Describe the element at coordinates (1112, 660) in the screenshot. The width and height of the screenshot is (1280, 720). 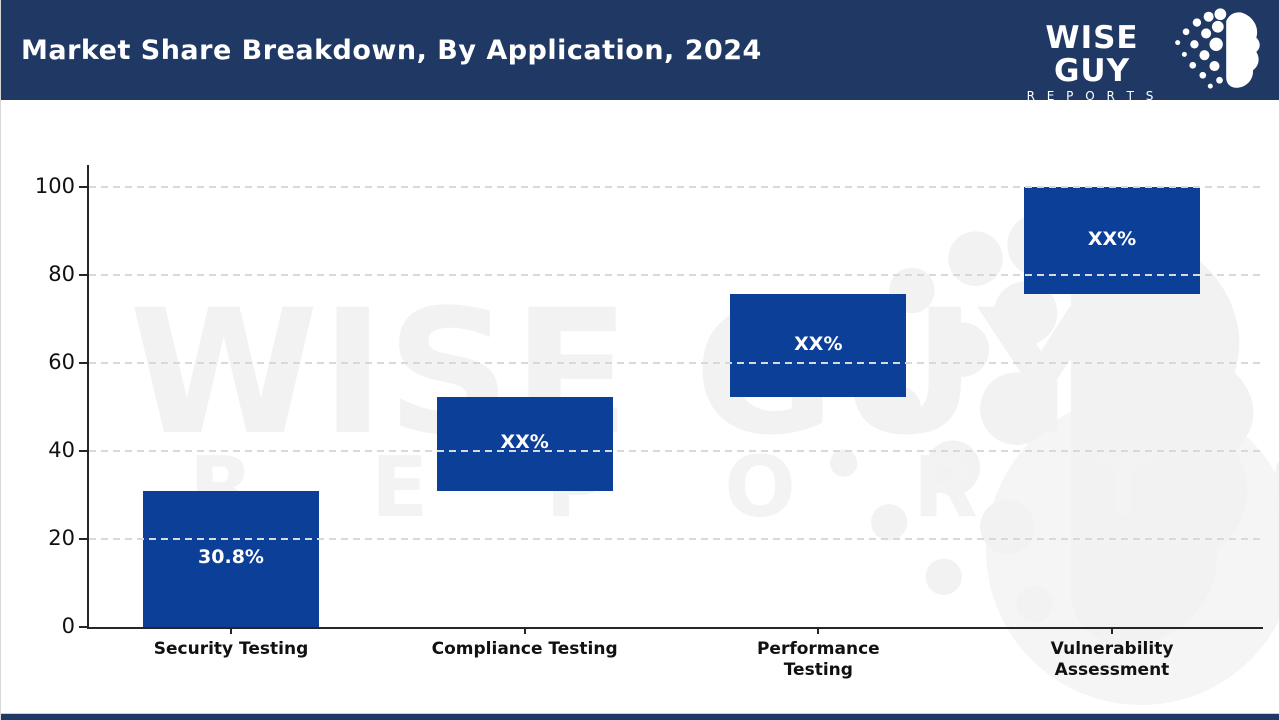
I see `category-label-vulnerability-assessment: Vulnerability Assessment` at that location.